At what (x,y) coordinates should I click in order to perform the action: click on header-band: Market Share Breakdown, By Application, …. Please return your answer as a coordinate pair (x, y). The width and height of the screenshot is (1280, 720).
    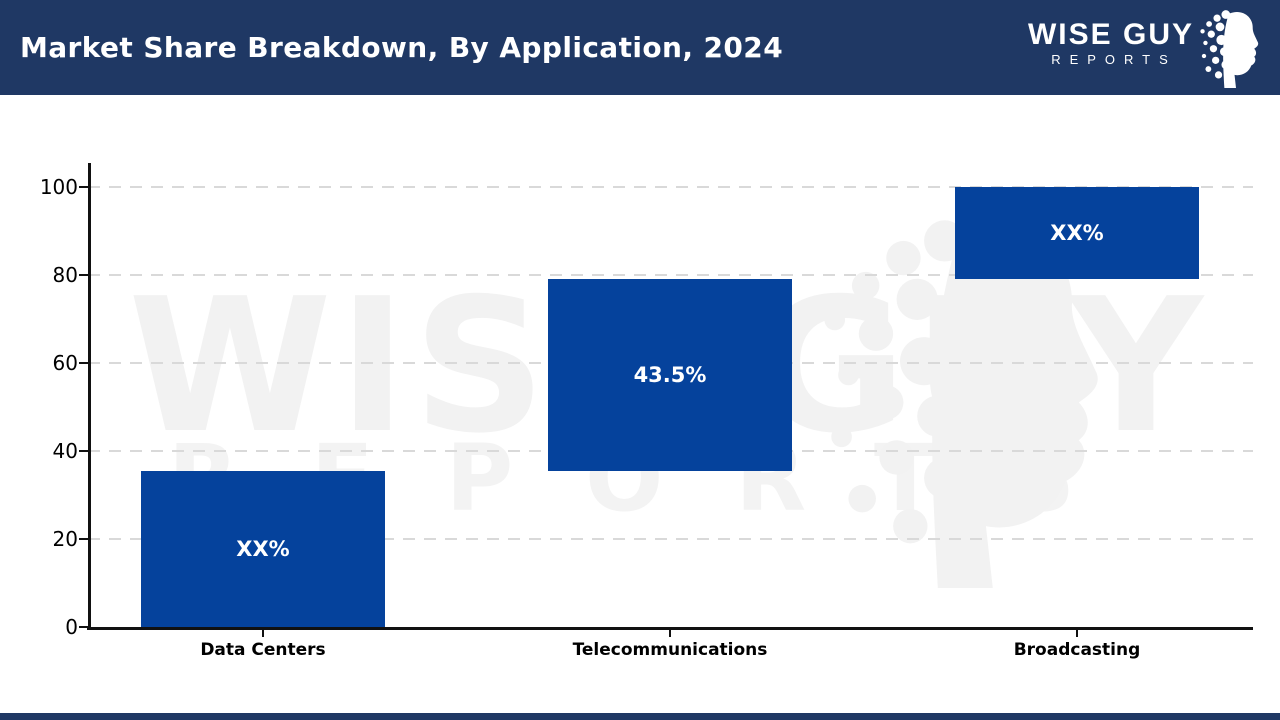
    Looking at the image, I should click on (640, 47).